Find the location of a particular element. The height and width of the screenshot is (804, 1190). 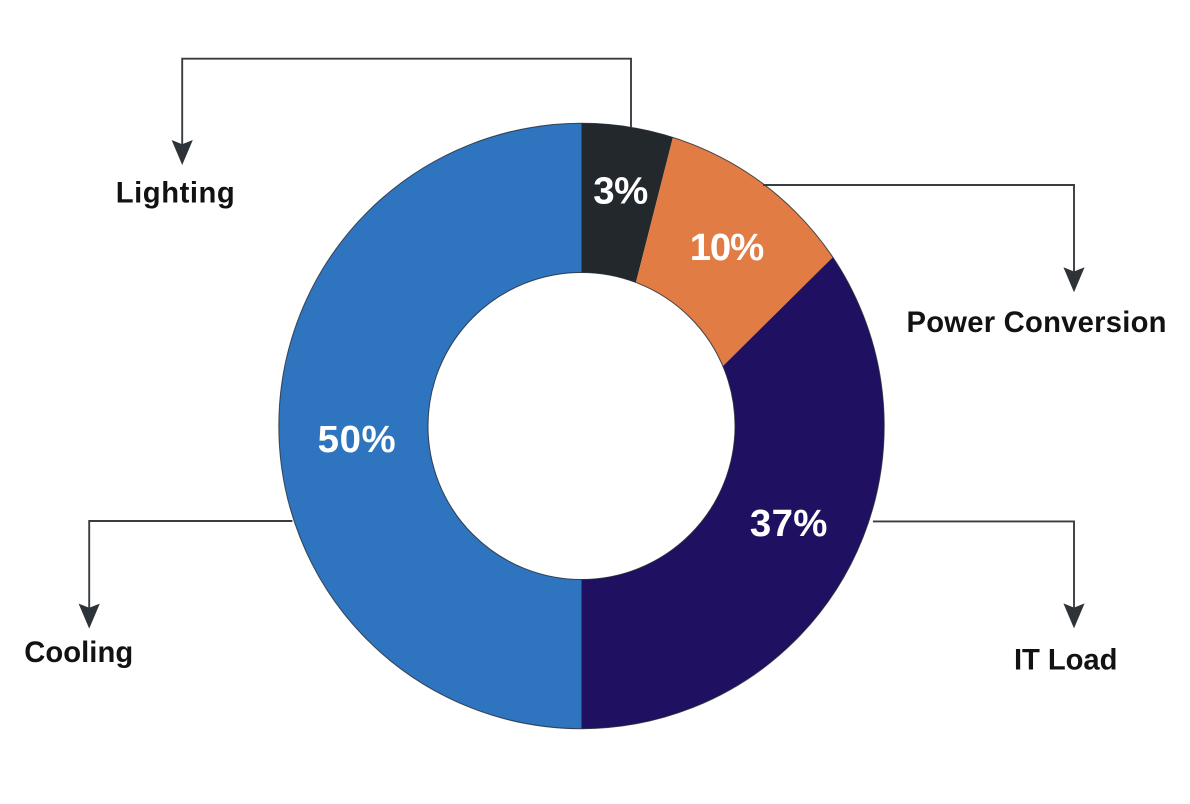

svg-text: Power Conversion is located at coordinates (1037, 323).